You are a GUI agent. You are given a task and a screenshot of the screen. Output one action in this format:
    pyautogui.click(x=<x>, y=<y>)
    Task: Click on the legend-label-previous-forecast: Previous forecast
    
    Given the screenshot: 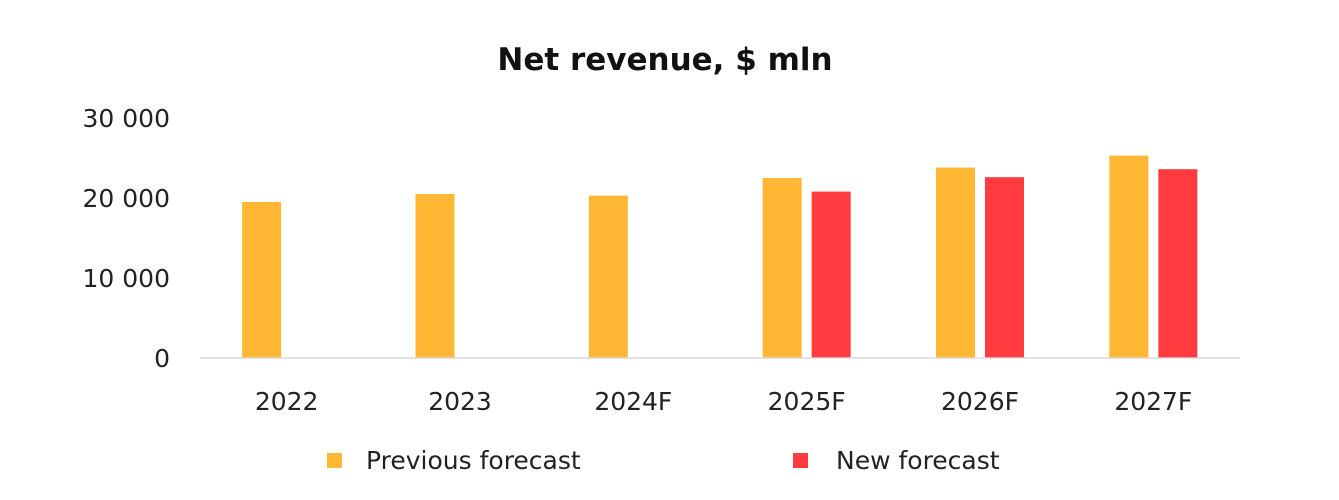 What is the action you would take?
    pyautogui.click(x=473, y=460)
    